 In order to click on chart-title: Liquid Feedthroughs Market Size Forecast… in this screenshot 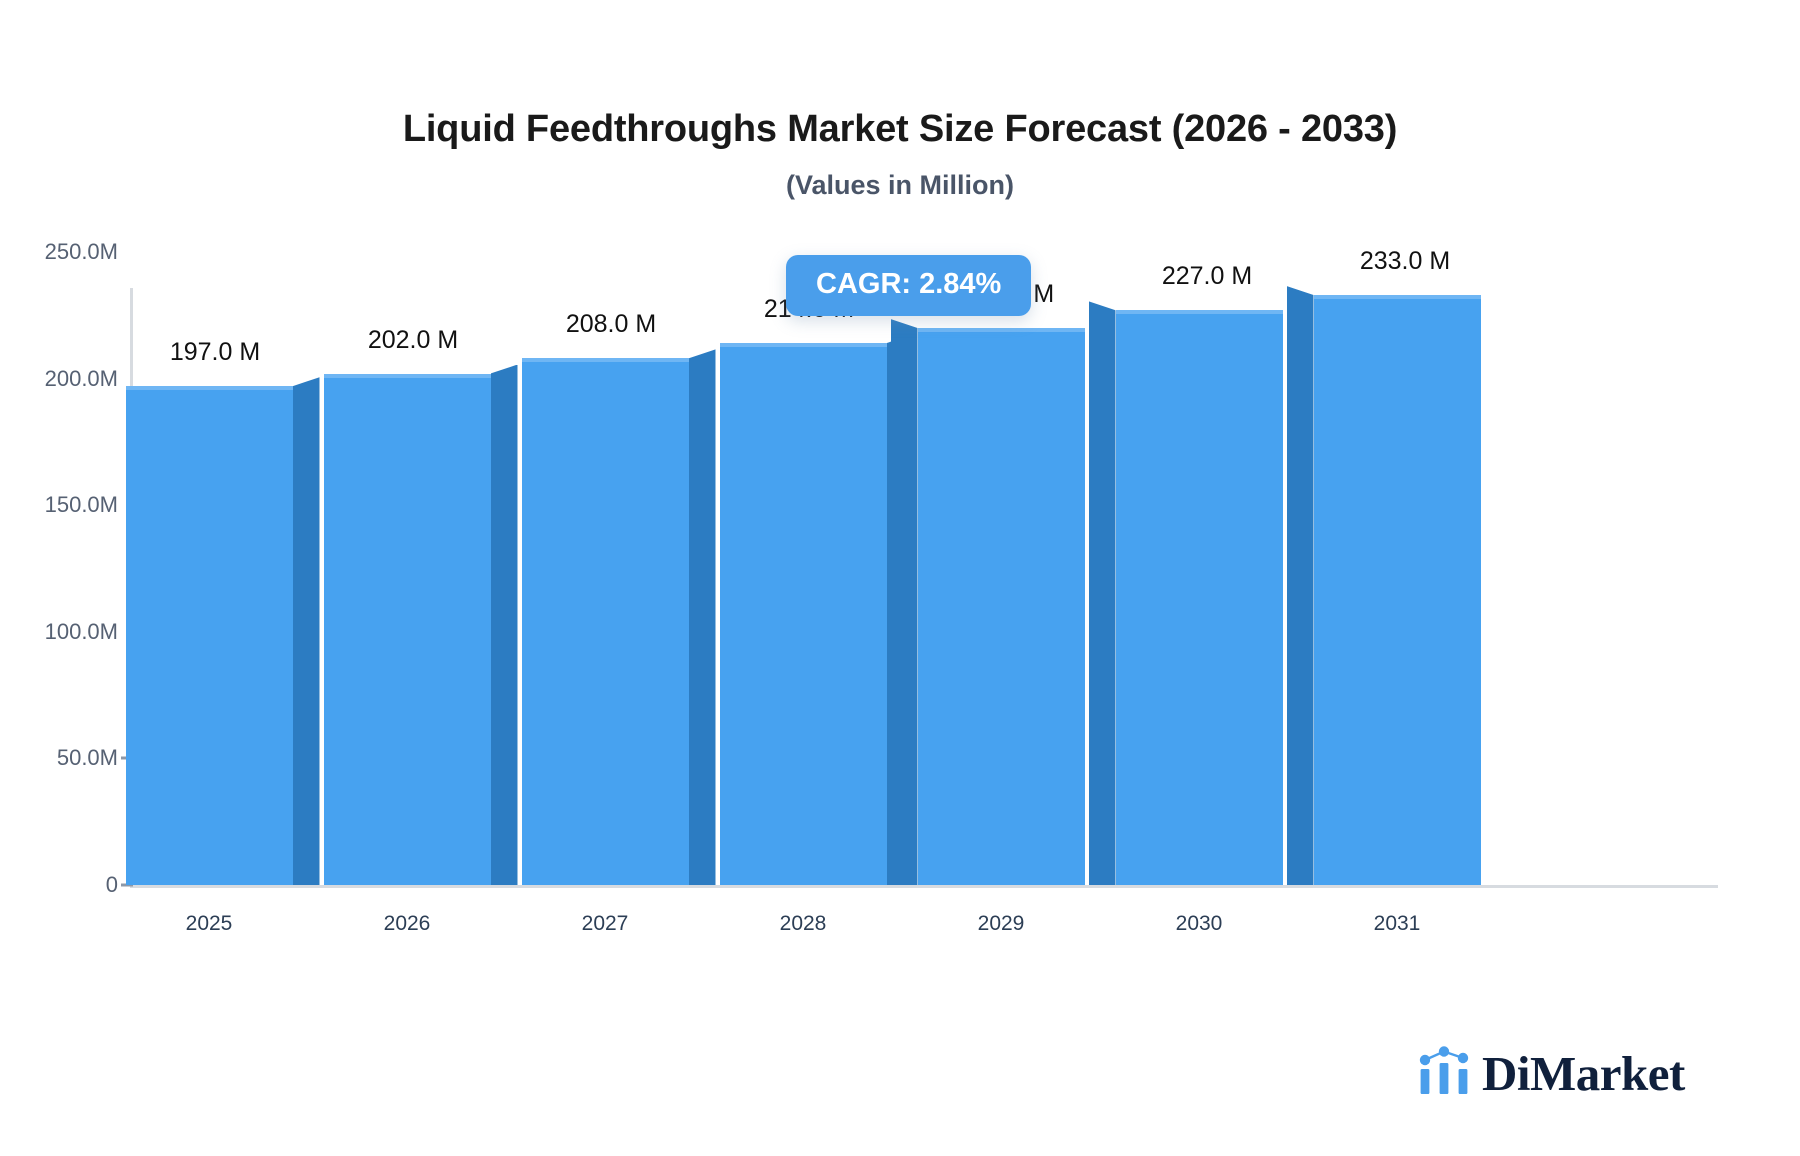, I will do `click(900, 129)`.